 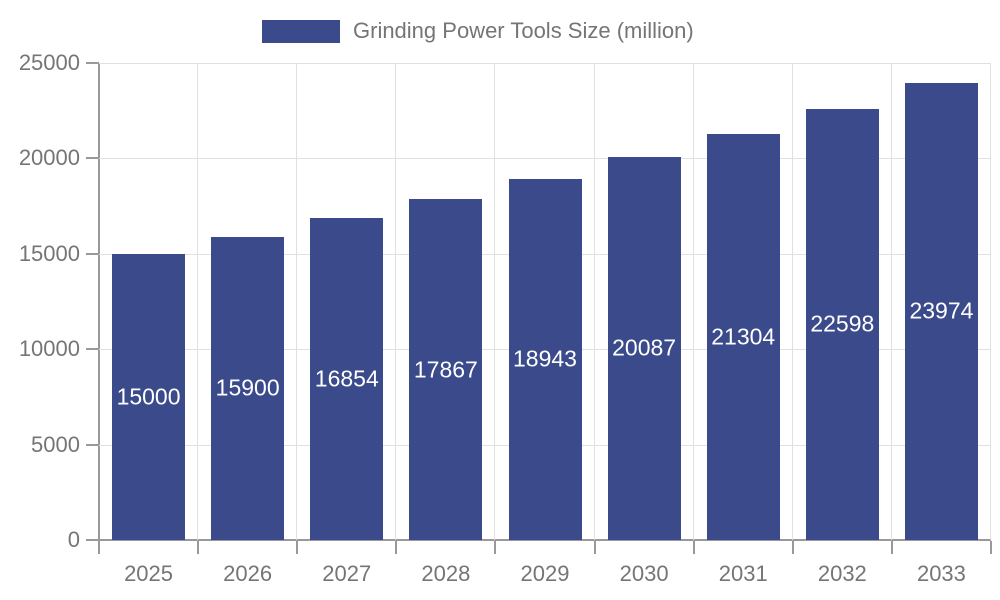 I want to click on legend-swatch-icon, so click(x=301, y=31).